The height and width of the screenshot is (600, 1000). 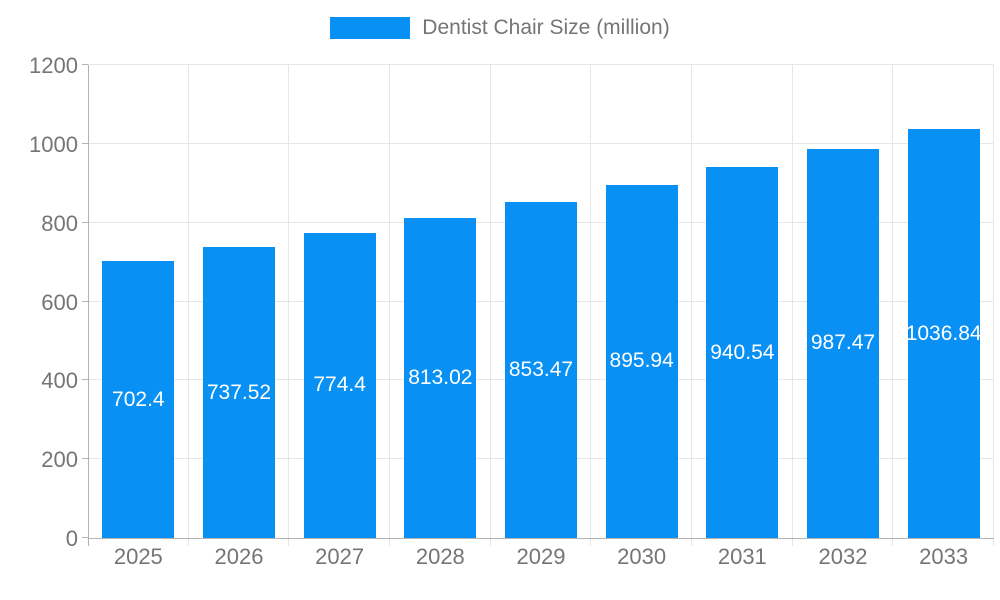 I want to click on y-tick-label: 1000, so click(x=53, y=144).